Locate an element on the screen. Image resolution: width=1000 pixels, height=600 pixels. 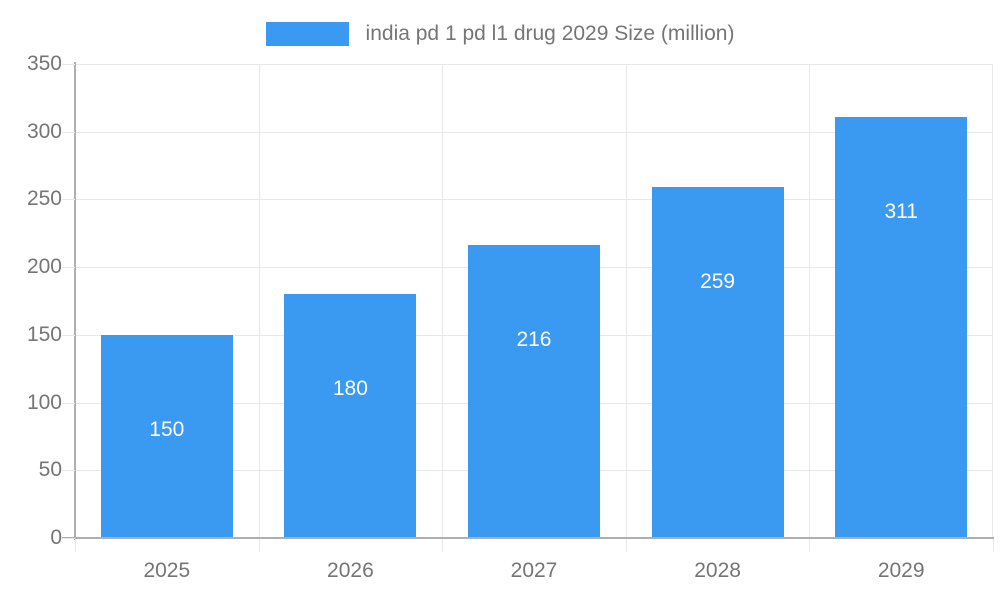
bar-2029: 311 is located at coordinates (901, 327).